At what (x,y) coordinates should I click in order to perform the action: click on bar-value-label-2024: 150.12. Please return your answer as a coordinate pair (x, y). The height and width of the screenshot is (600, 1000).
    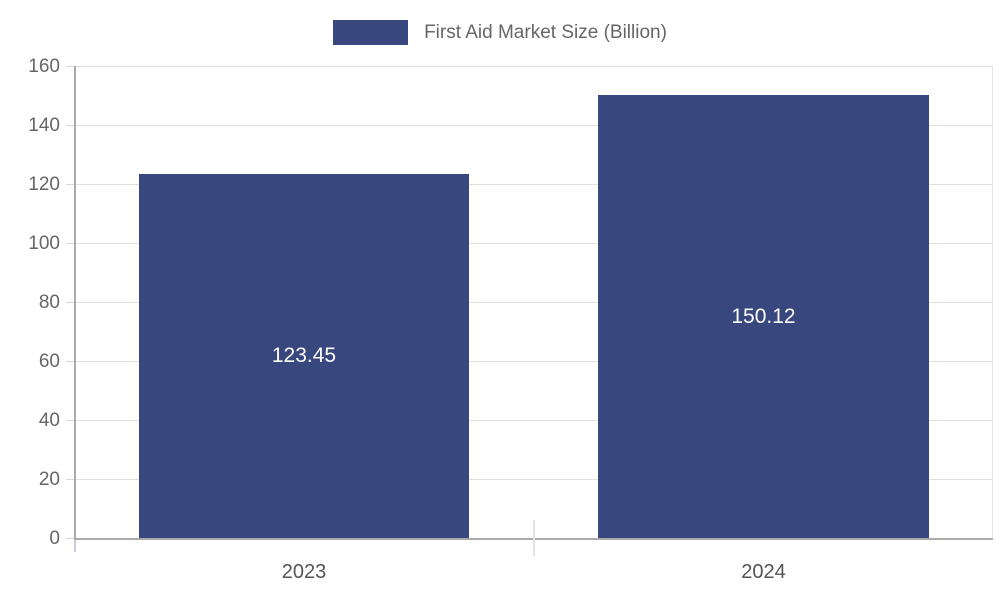
    Looking at the image, I should click on (763, 316).